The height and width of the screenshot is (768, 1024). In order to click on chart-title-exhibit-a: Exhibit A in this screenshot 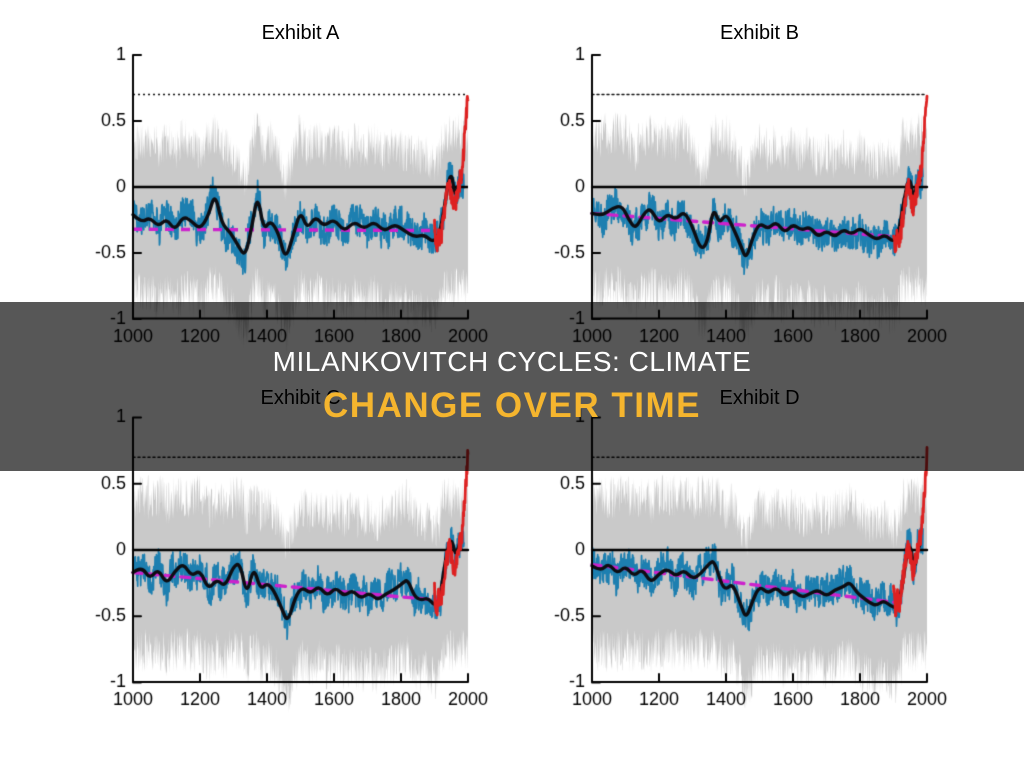, I will do `click(300, 33)`.